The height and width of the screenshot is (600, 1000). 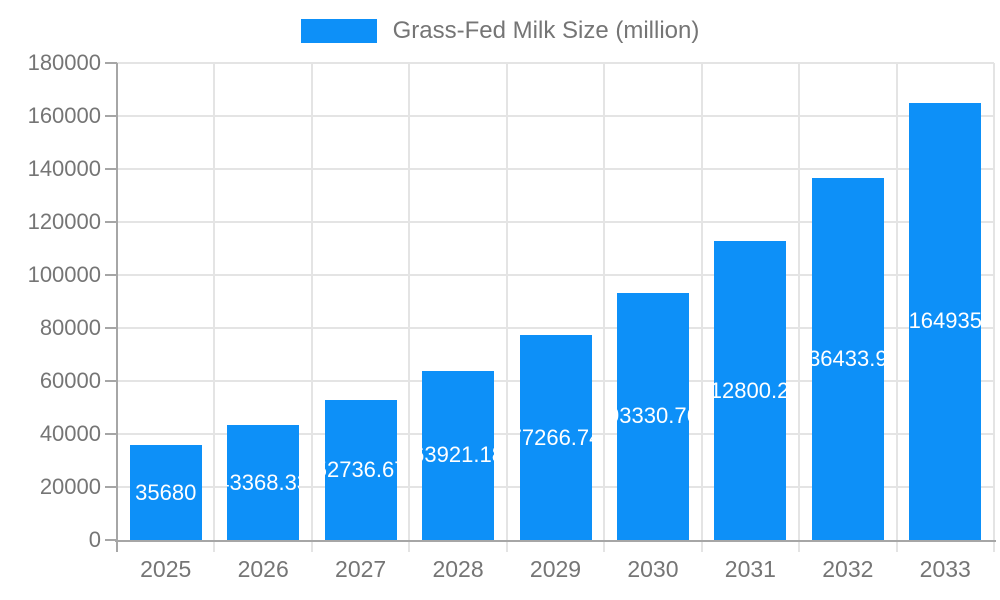 I want to click on bar-2026: 43368.33, so click(x=263, y=482).